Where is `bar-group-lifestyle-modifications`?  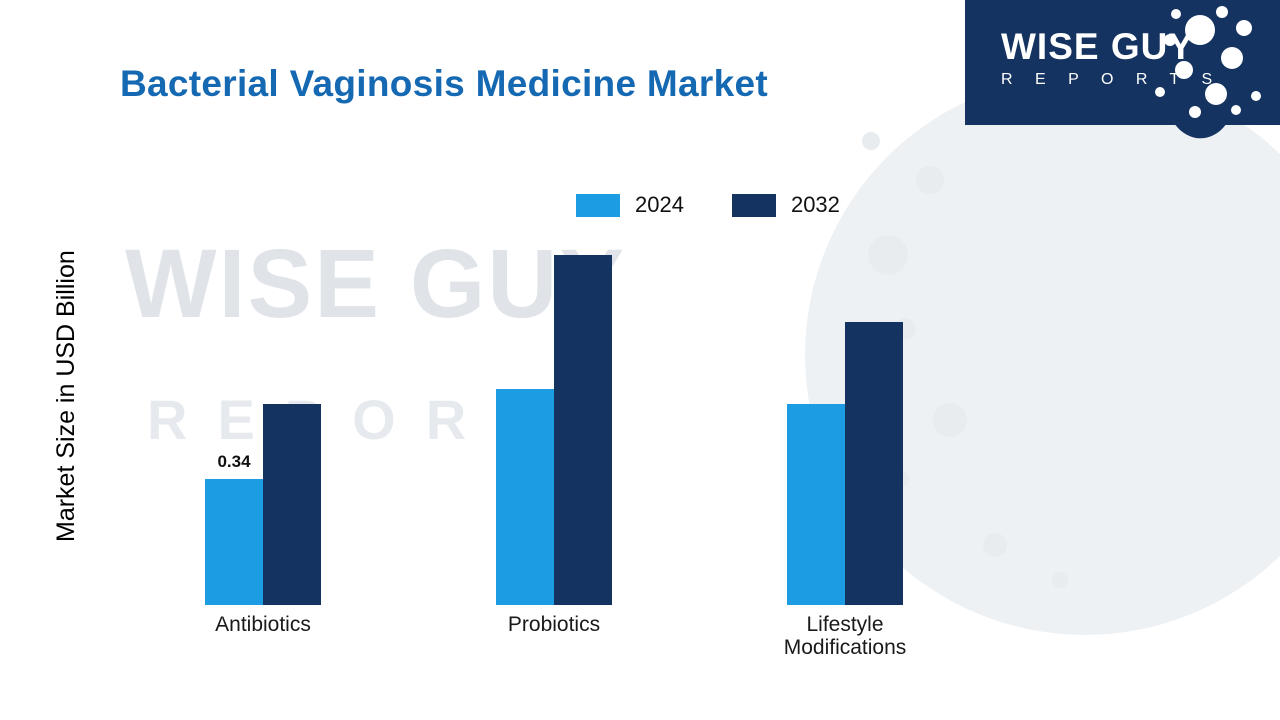
bar-group-lifestyle-modifications is located at coordinates (845, 463).